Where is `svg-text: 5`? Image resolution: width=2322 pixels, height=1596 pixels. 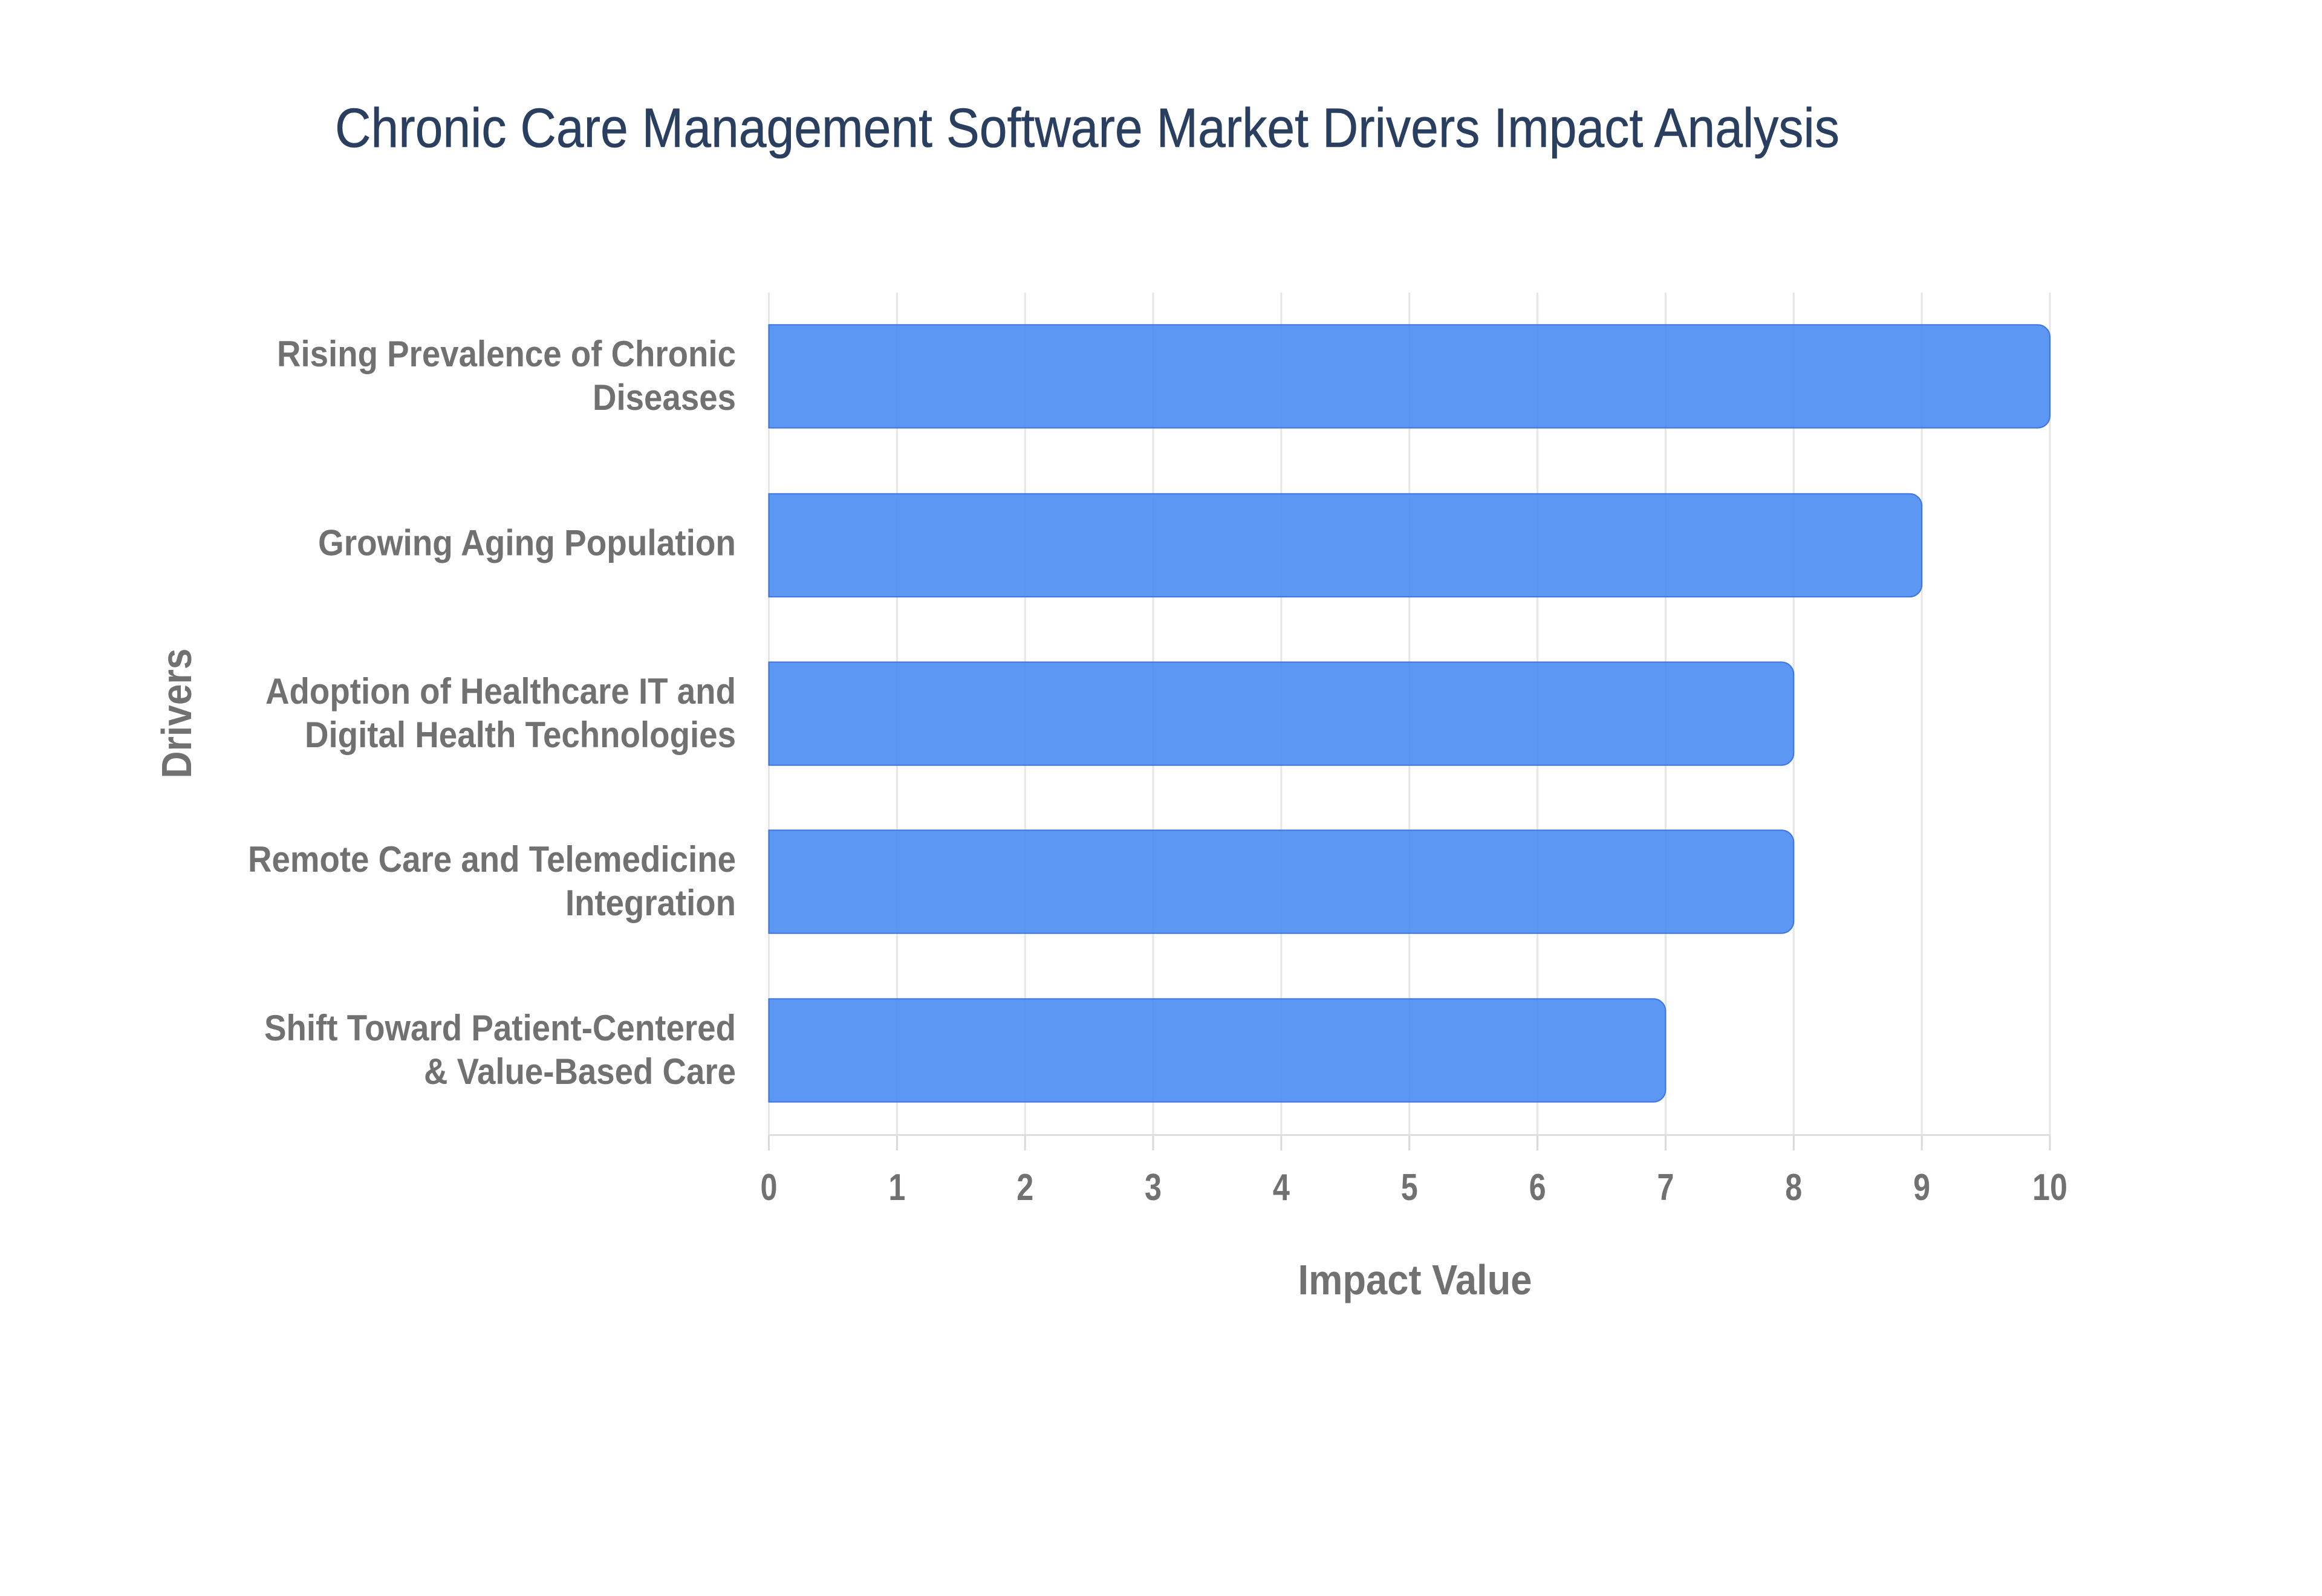
svg-text: 5 is located at coordinates (1409, 1187).